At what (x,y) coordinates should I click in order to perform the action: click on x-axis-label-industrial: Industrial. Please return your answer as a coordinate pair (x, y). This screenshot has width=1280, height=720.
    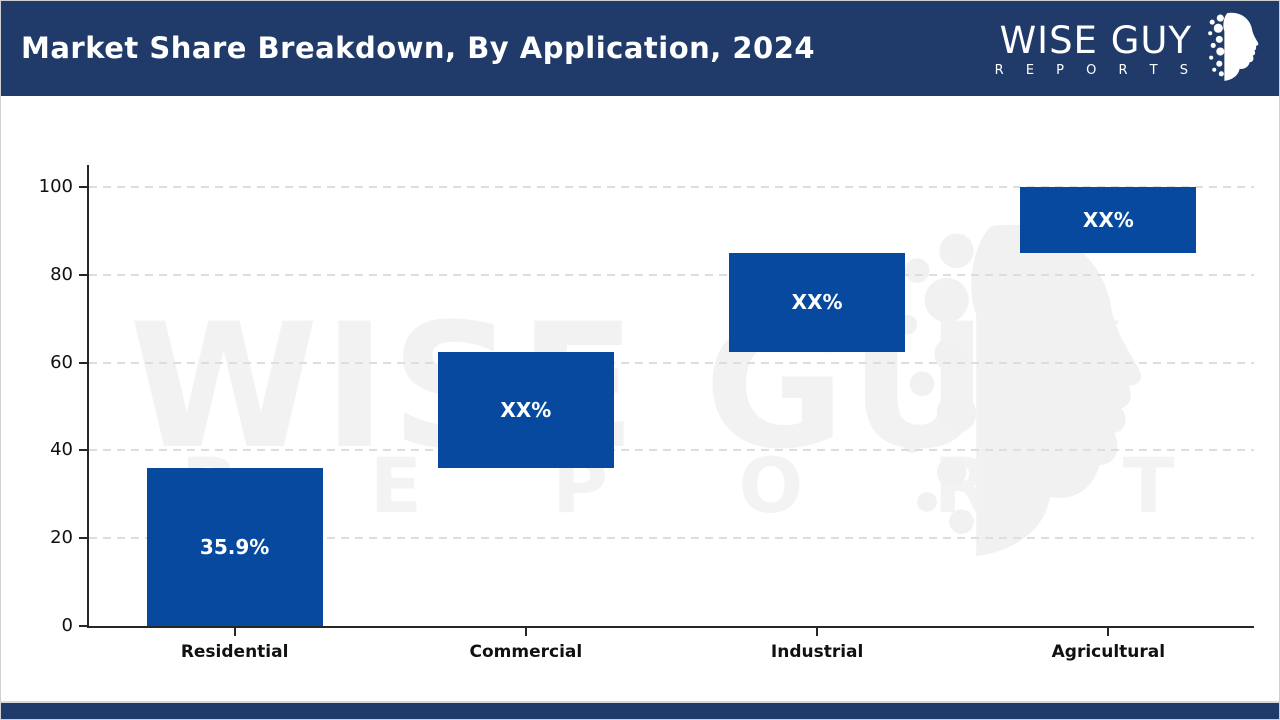
    Looking at the image, I should click on (817, 652).